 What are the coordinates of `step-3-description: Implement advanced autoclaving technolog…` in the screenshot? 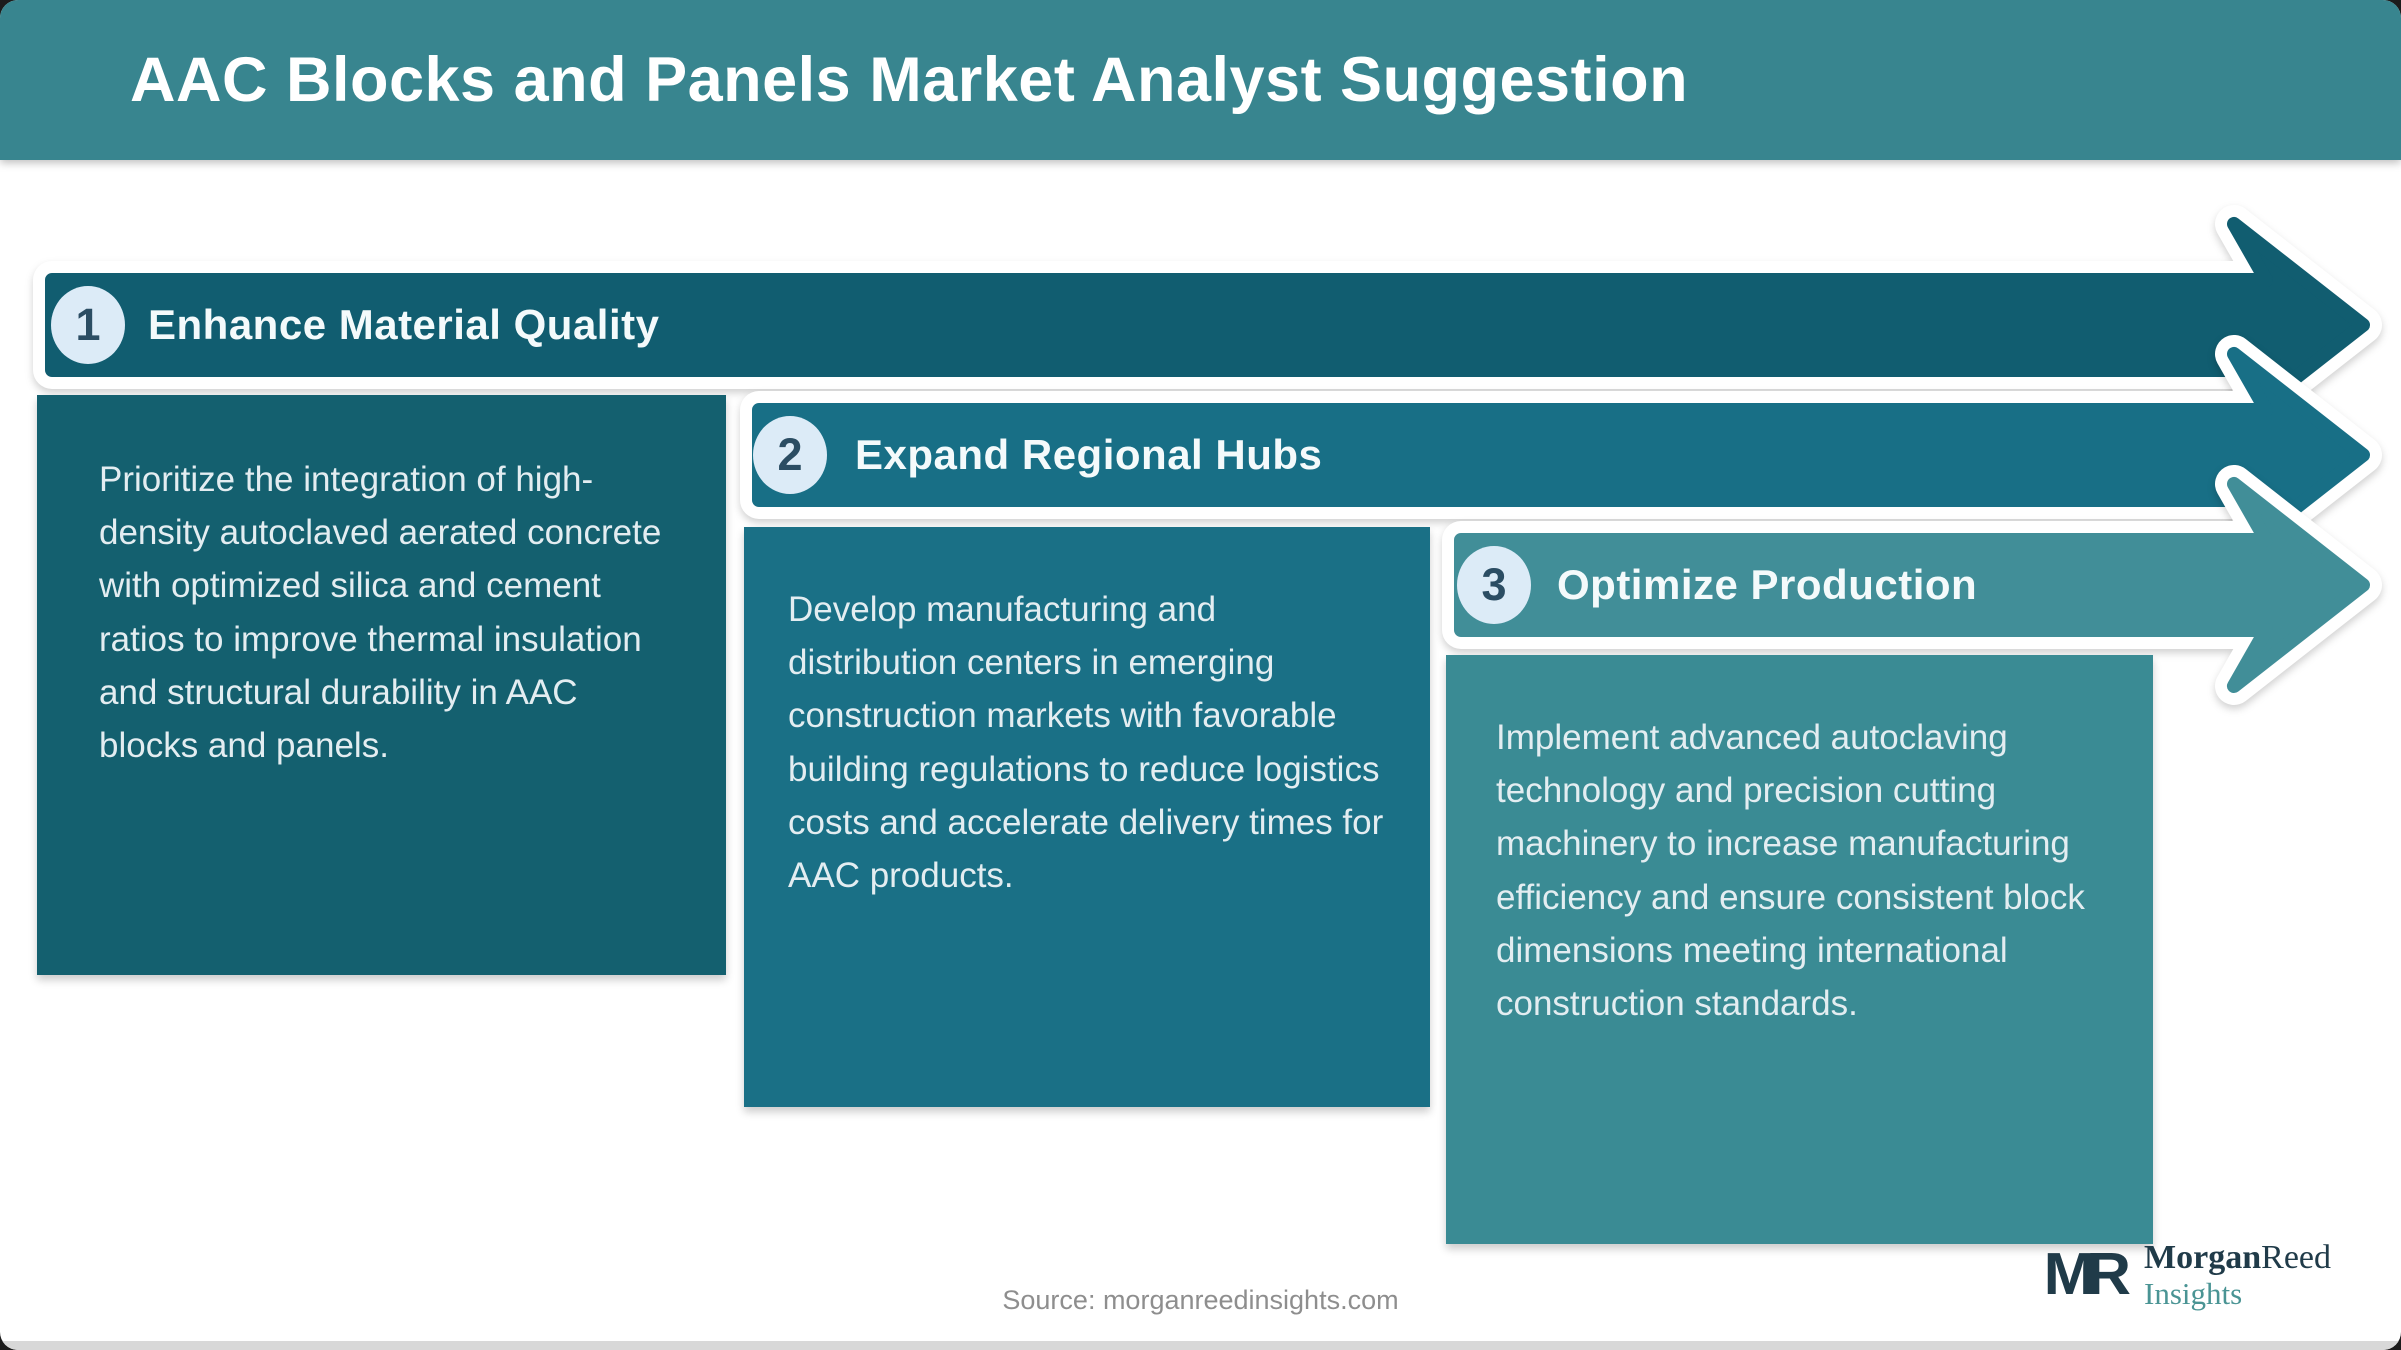 It's located at (1790, 870).